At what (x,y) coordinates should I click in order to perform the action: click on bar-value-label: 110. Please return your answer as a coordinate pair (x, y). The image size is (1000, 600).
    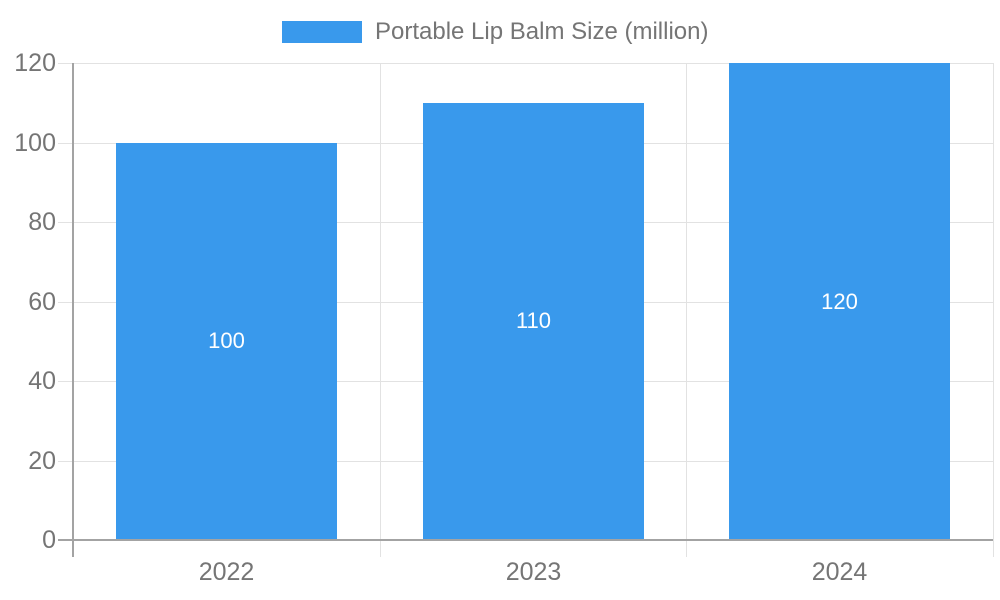
    Looking at the image, I should click on (533, 320).